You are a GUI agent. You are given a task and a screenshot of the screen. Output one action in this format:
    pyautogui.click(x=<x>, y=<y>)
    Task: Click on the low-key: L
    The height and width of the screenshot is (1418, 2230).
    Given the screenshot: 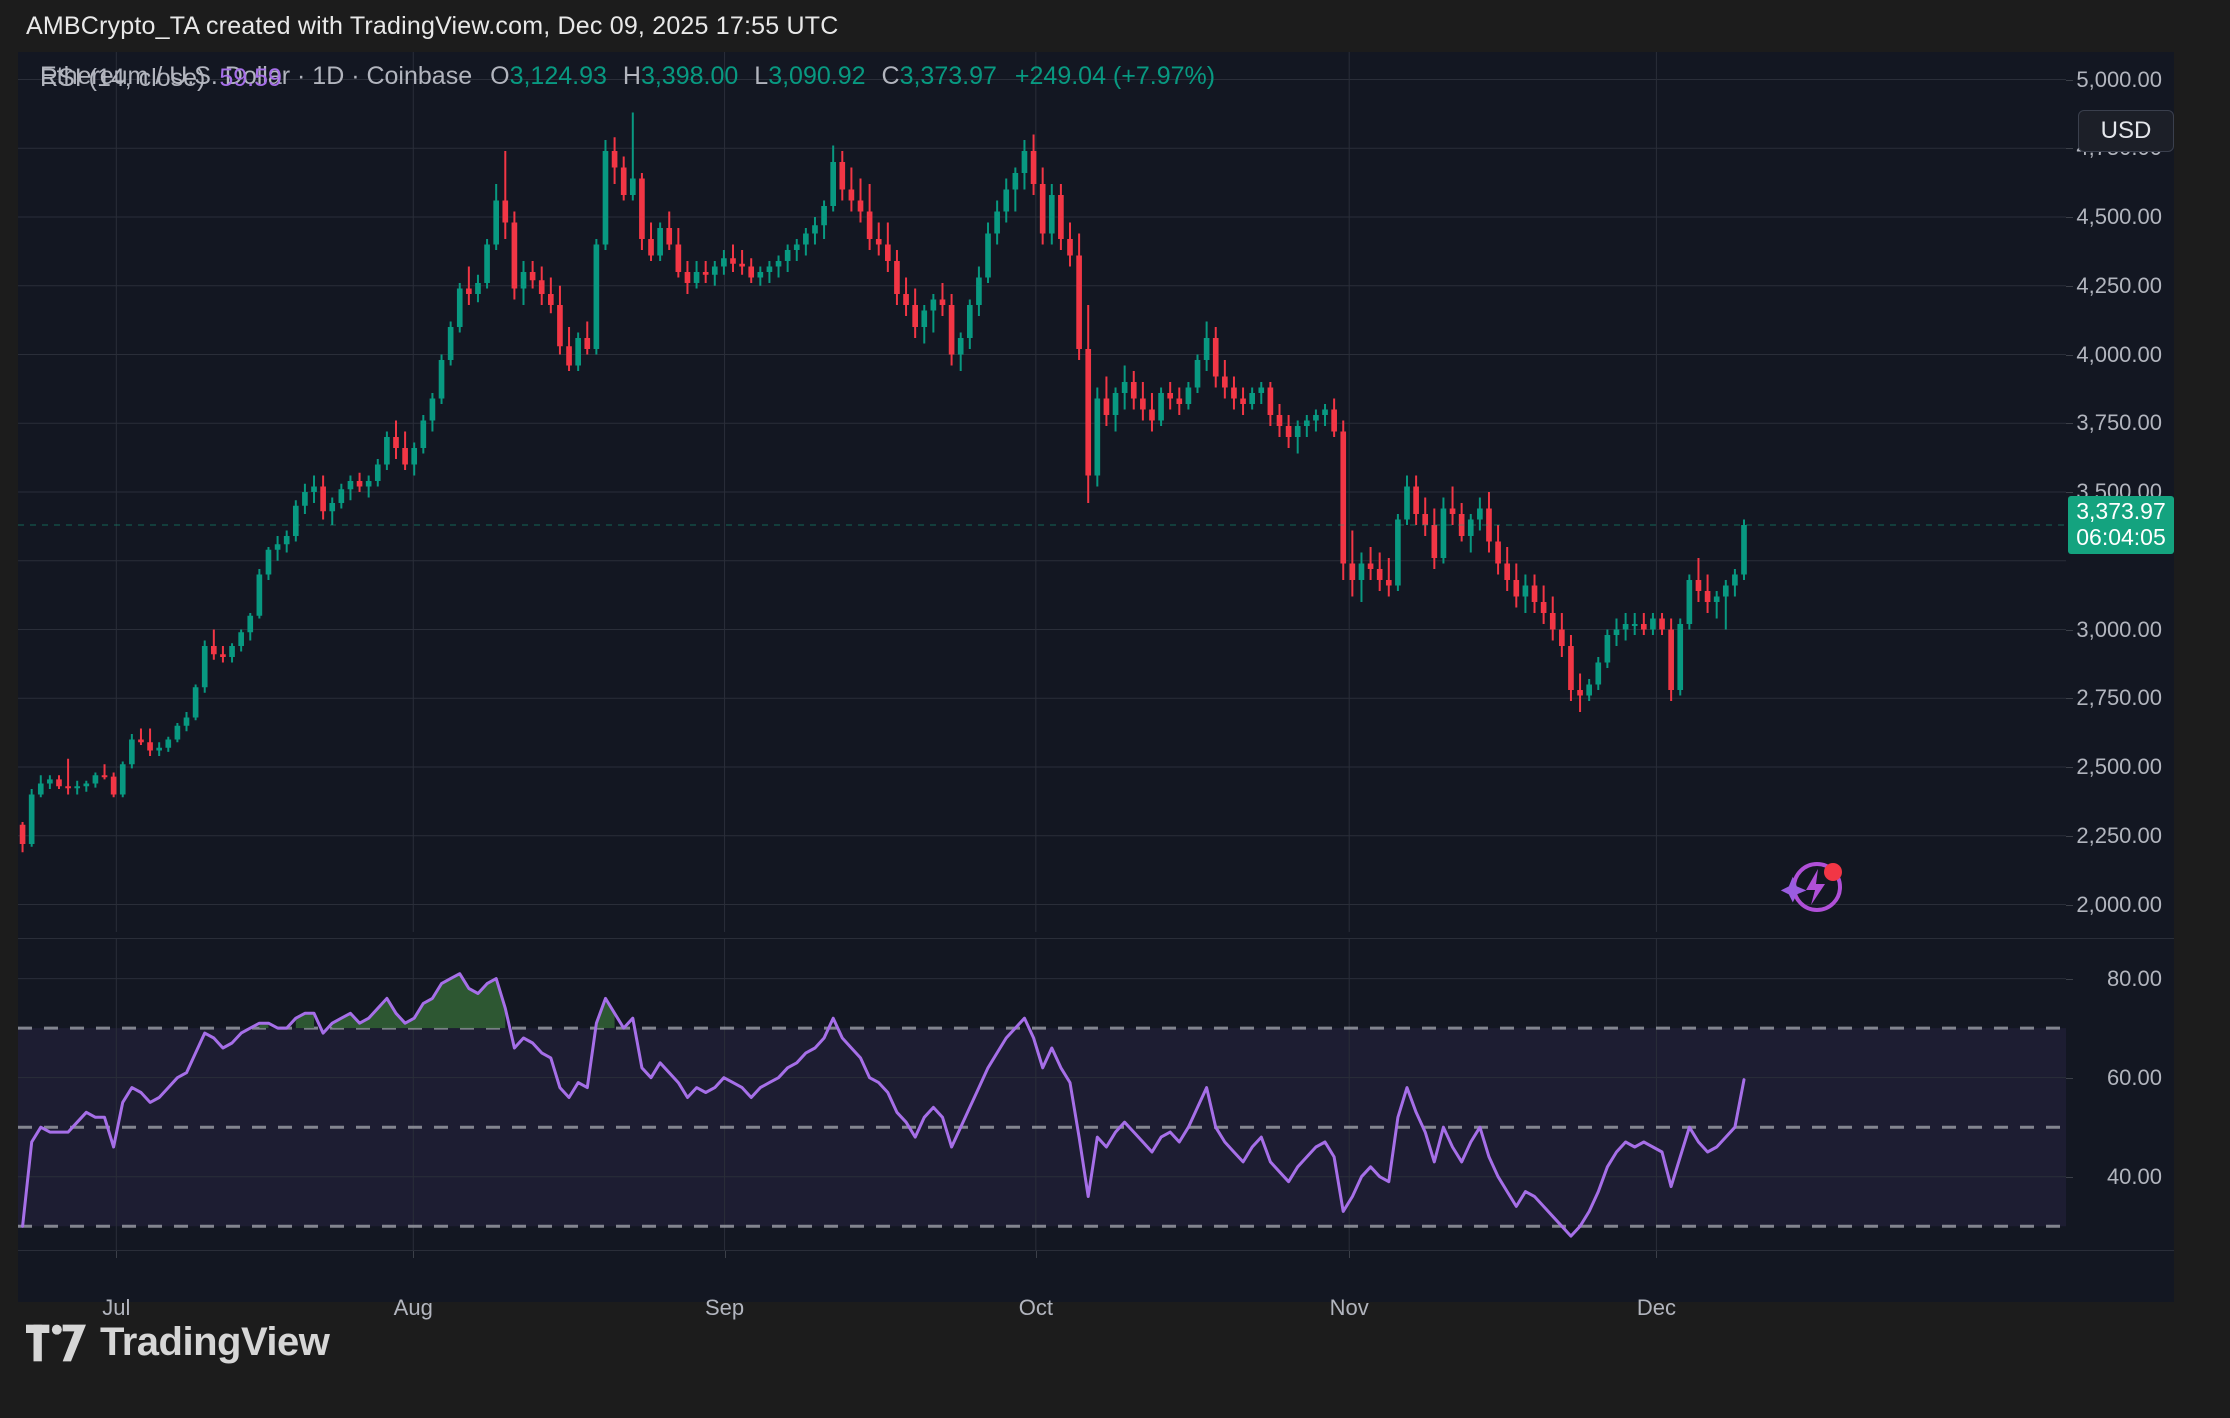 What is the action you would take?
    pyautogui.click(x=761, y=76)
    